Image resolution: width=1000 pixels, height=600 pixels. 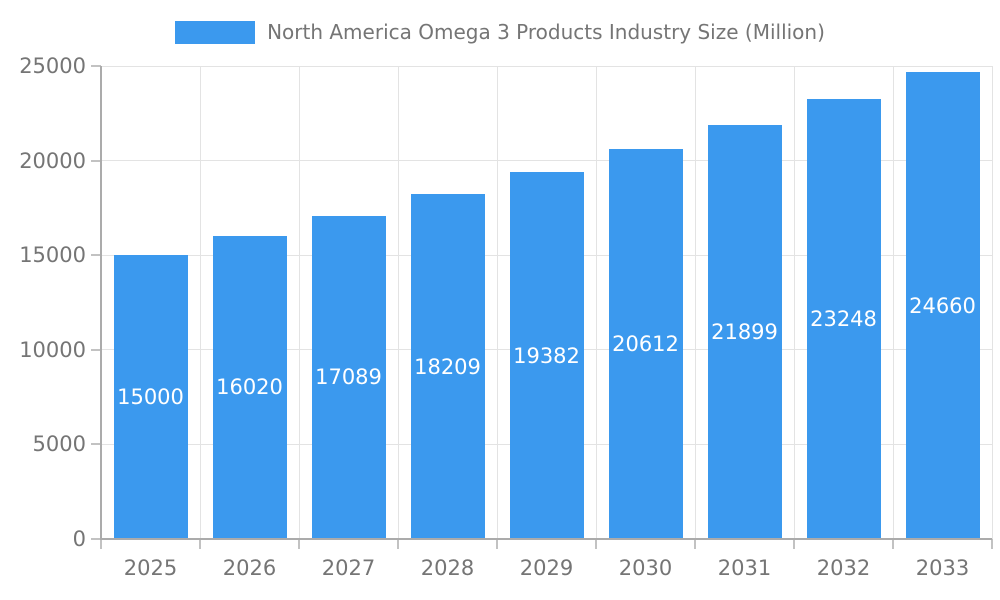 I want to click on x-axis-tick-label: 2029, so click(x=546, y=568).